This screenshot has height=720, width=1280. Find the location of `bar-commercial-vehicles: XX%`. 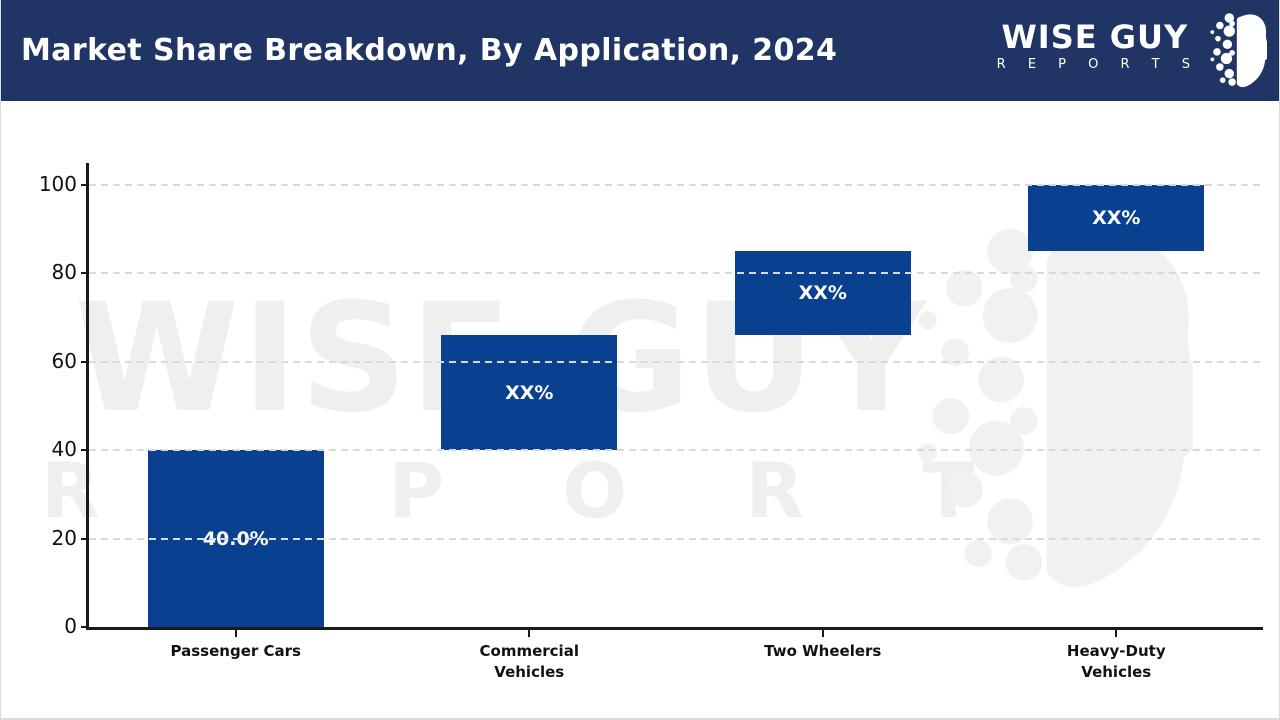

bar-commercial-vehicles: XX% is located at coordinates (529, 393).